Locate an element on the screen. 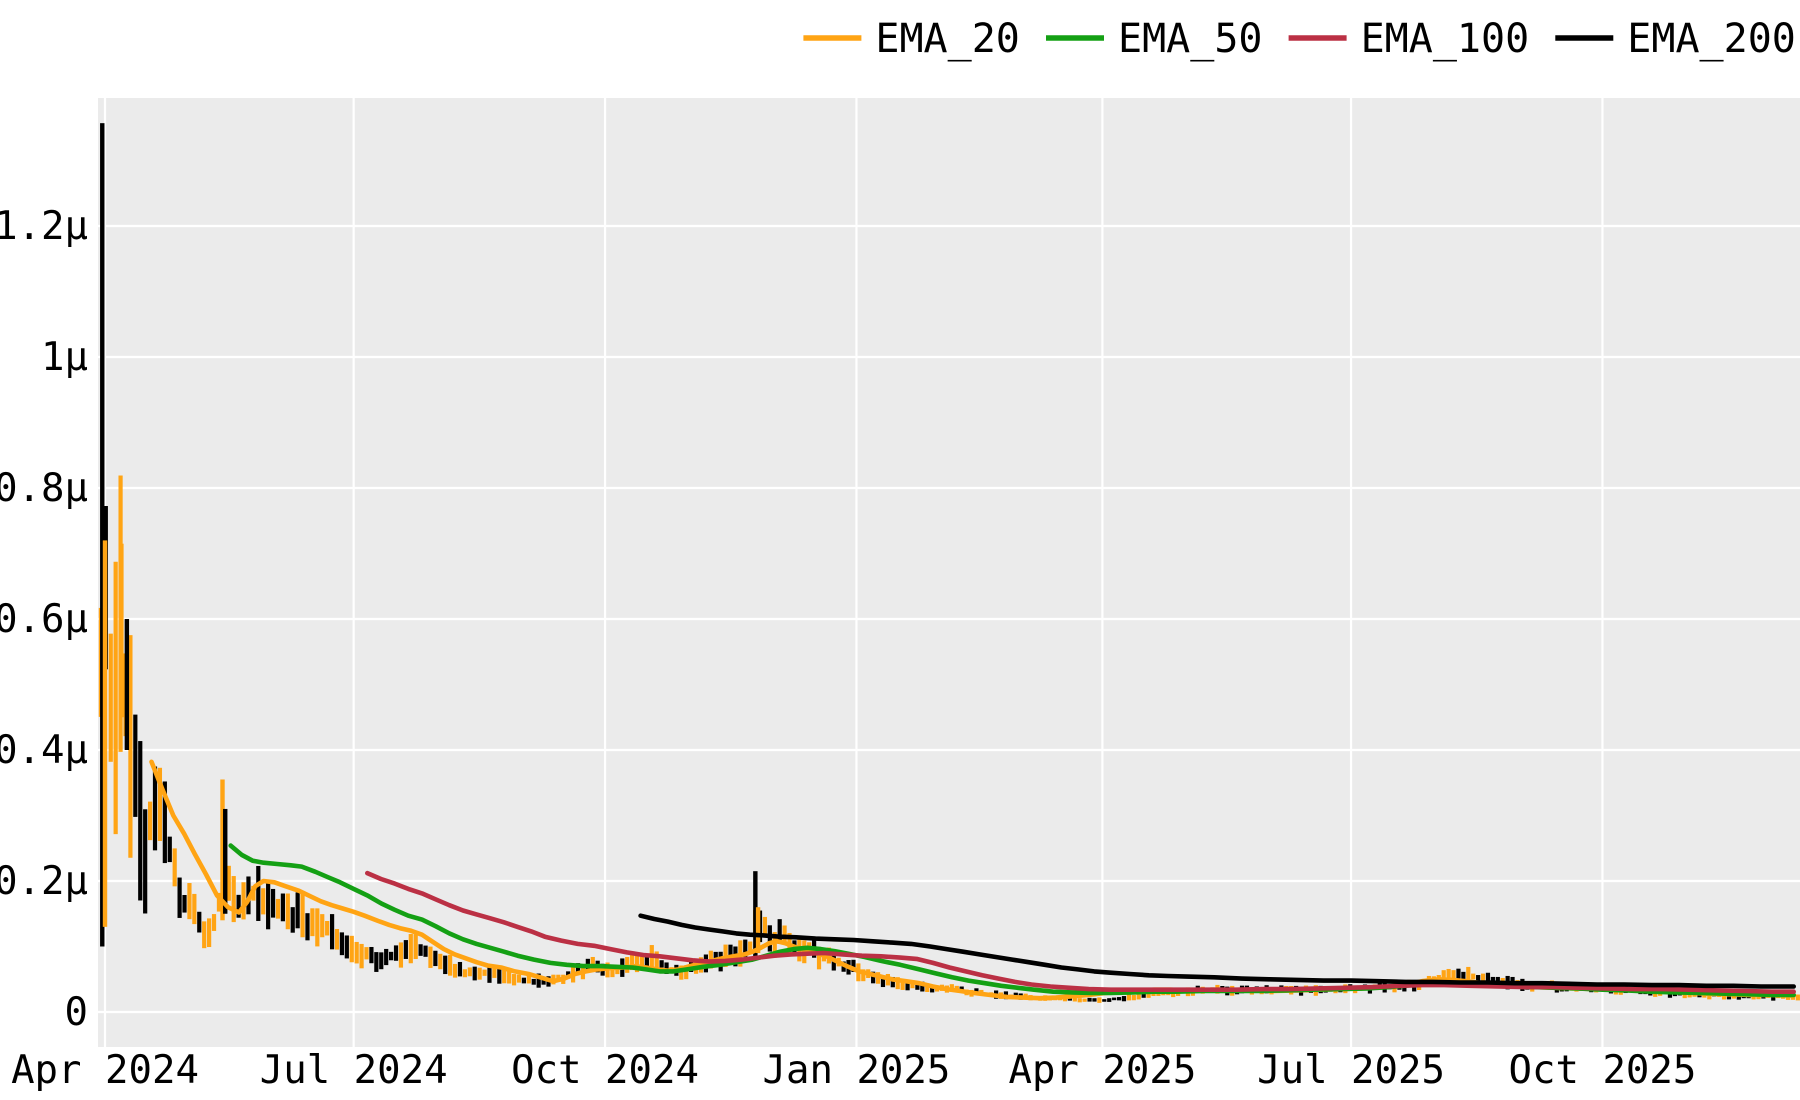  svg-text: 1.2µ is located at coordinates (44, 226).